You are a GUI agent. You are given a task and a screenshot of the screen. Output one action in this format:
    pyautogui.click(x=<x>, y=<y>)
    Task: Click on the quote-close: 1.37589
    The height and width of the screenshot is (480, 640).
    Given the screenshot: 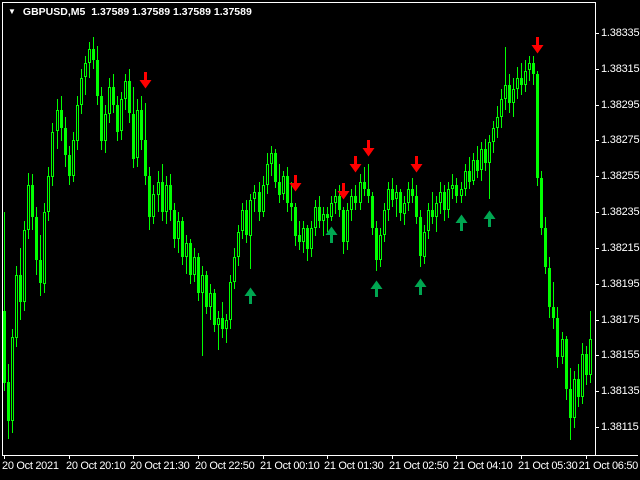 What is the action you would take?
    pyautogui.click(x=232, y=12)
    